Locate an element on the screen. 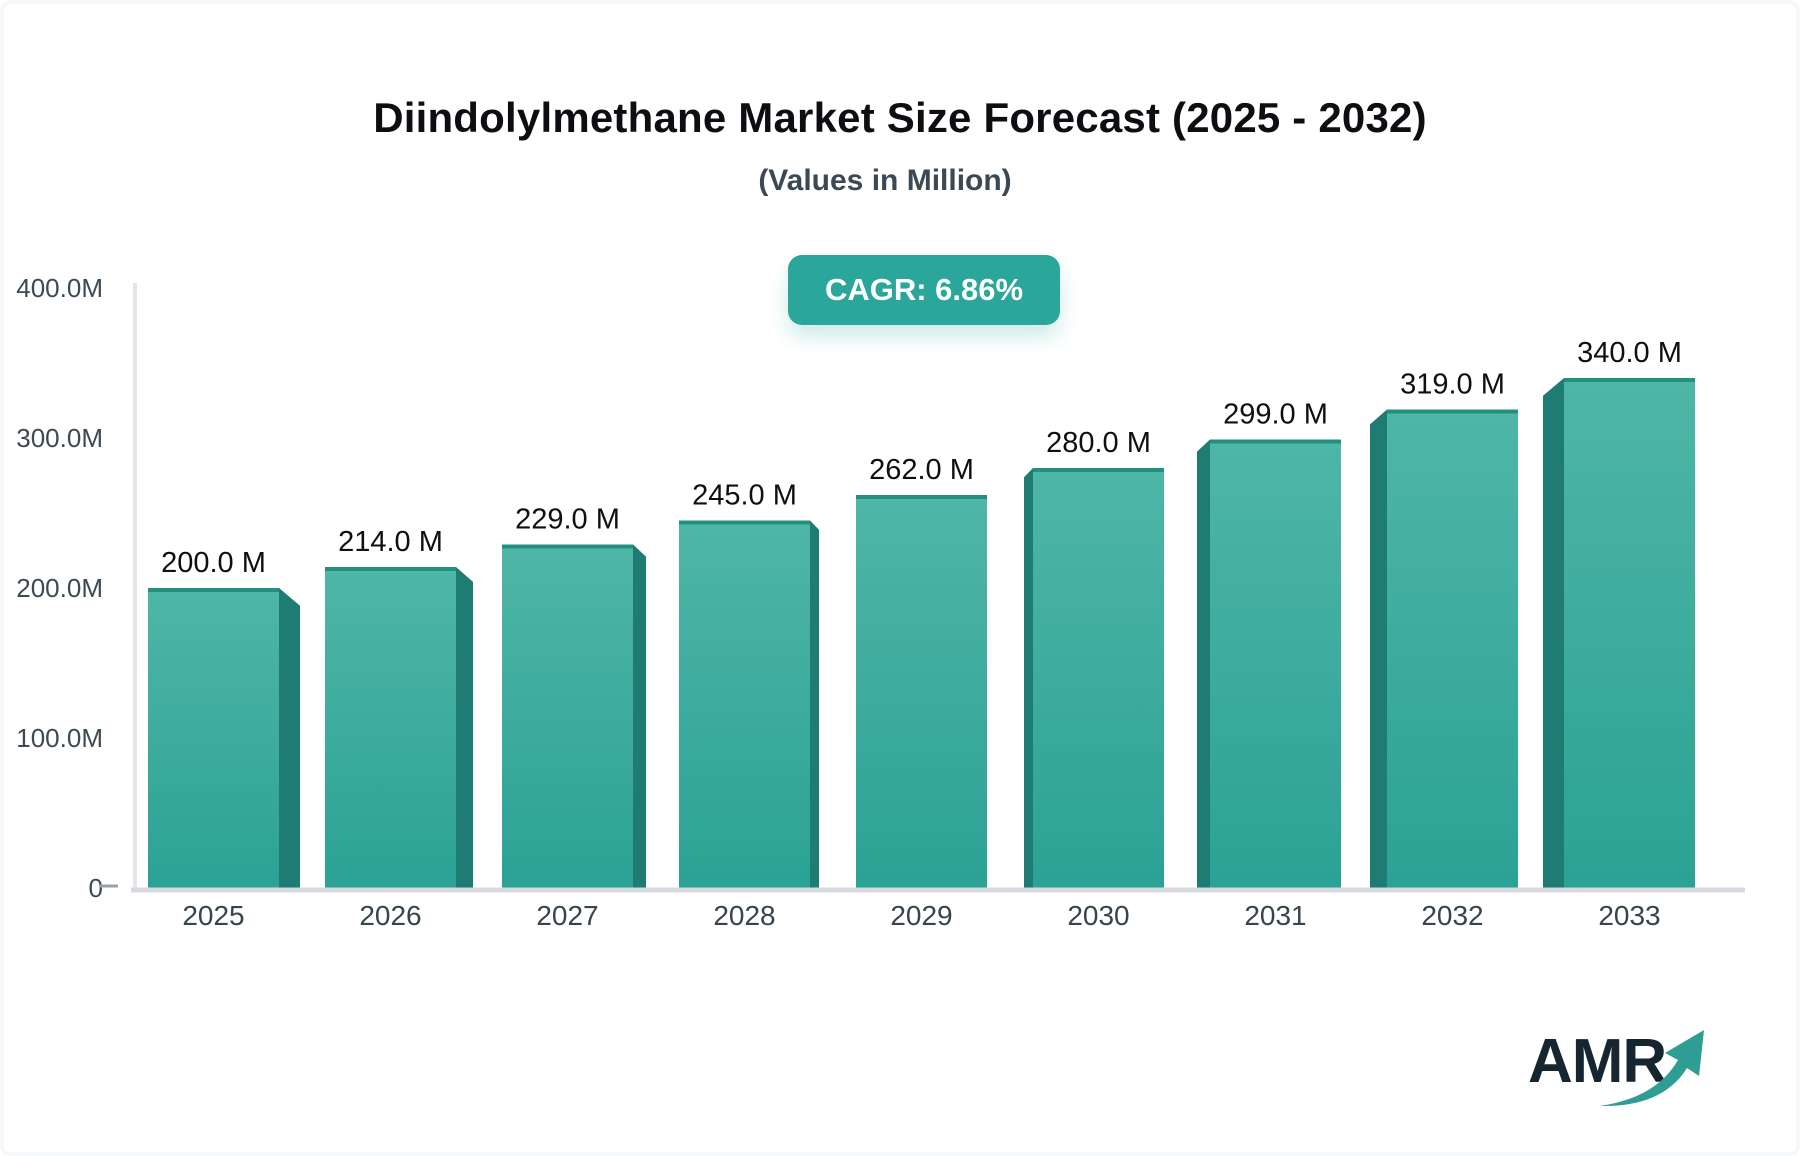 The width and height of the screenshot is (1800, 1156). bar-2030: 280.0 M 2030 is located at coordinates (1094, 679).